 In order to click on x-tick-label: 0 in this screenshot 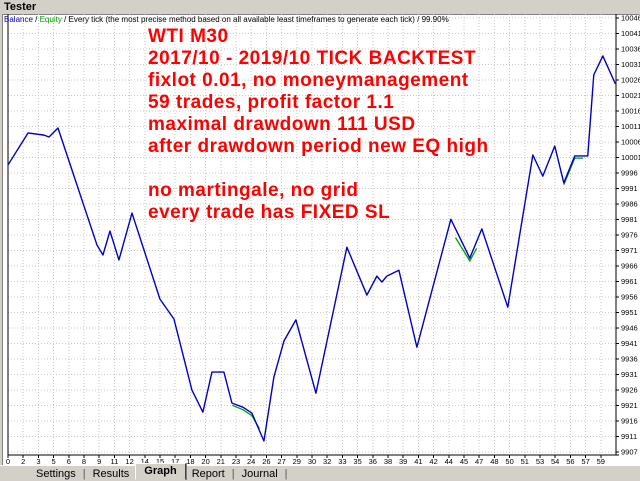, I will do `click(8, 461)`.